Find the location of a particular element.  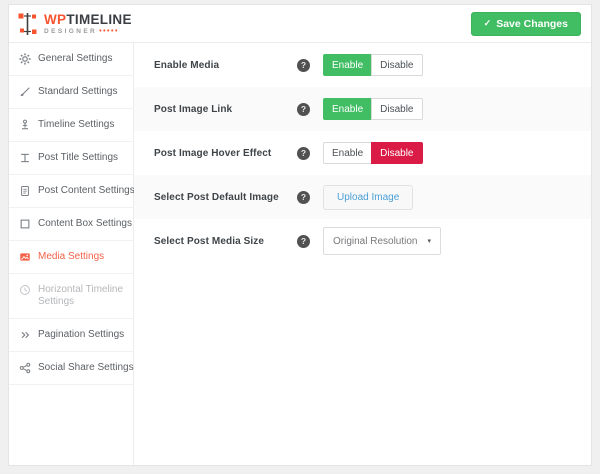

timeline-logo-icon is located at coordinates (27, 23).